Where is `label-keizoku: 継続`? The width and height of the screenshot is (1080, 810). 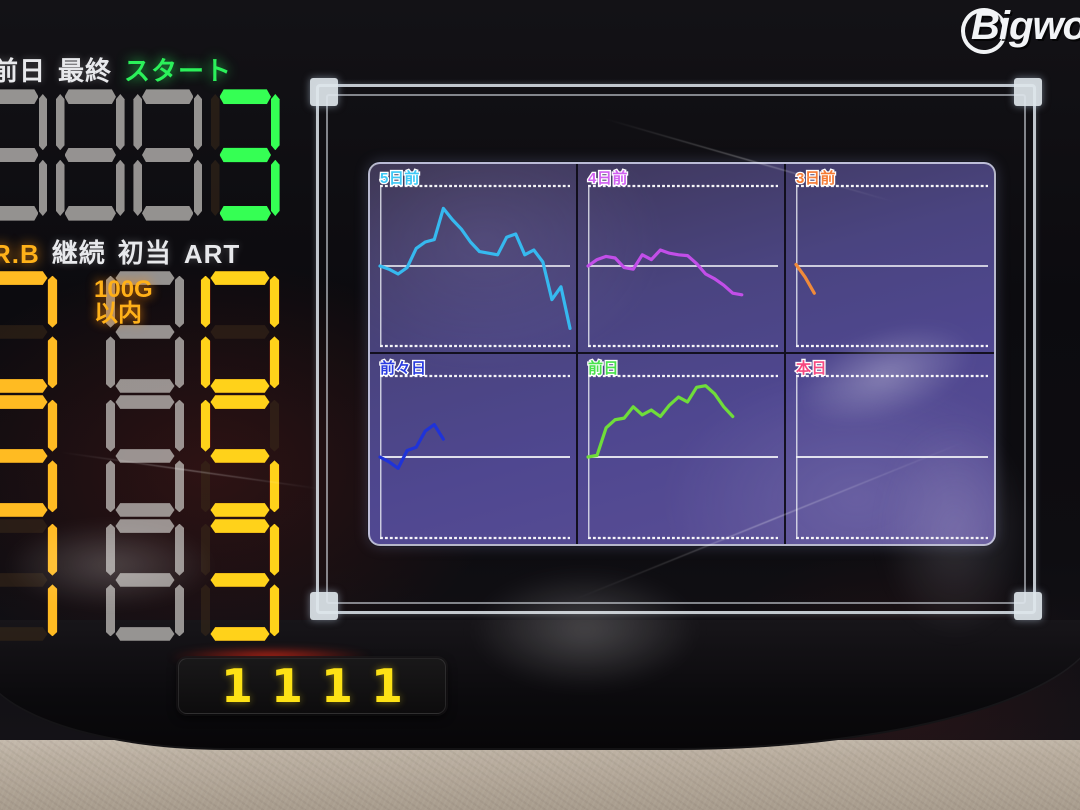
label-keizoku: 継続 is located at coordinates (78, 253).